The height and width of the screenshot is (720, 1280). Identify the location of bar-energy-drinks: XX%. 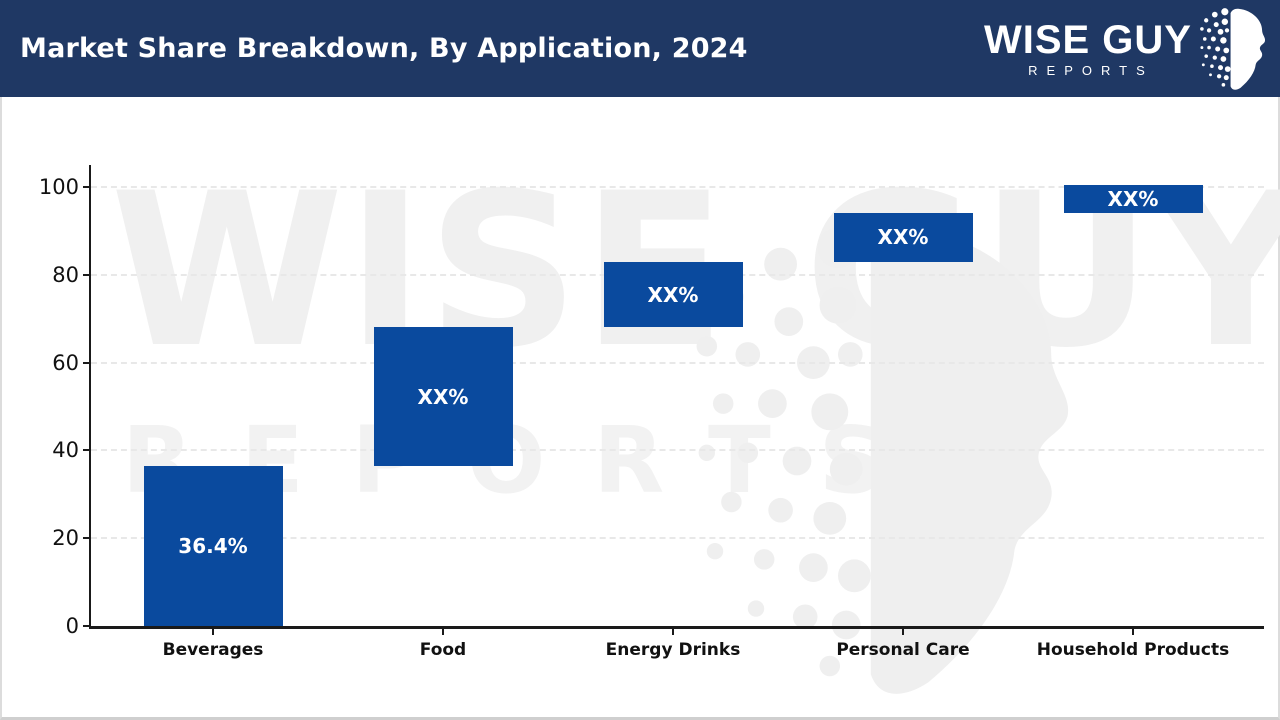
(673, 294).